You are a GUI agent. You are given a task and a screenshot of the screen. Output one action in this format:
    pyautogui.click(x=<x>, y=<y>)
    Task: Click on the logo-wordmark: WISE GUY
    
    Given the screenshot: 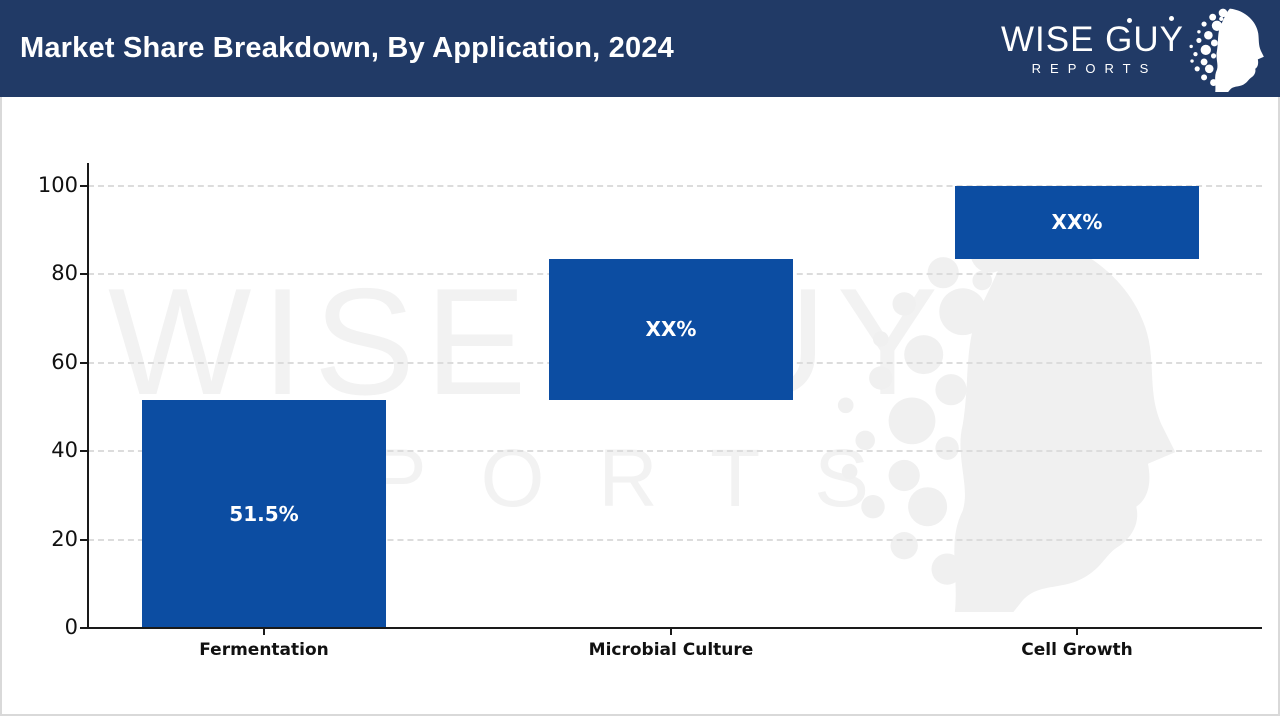 What is the action you would take?
    pyautogui.click(x=1092, y=39)
    